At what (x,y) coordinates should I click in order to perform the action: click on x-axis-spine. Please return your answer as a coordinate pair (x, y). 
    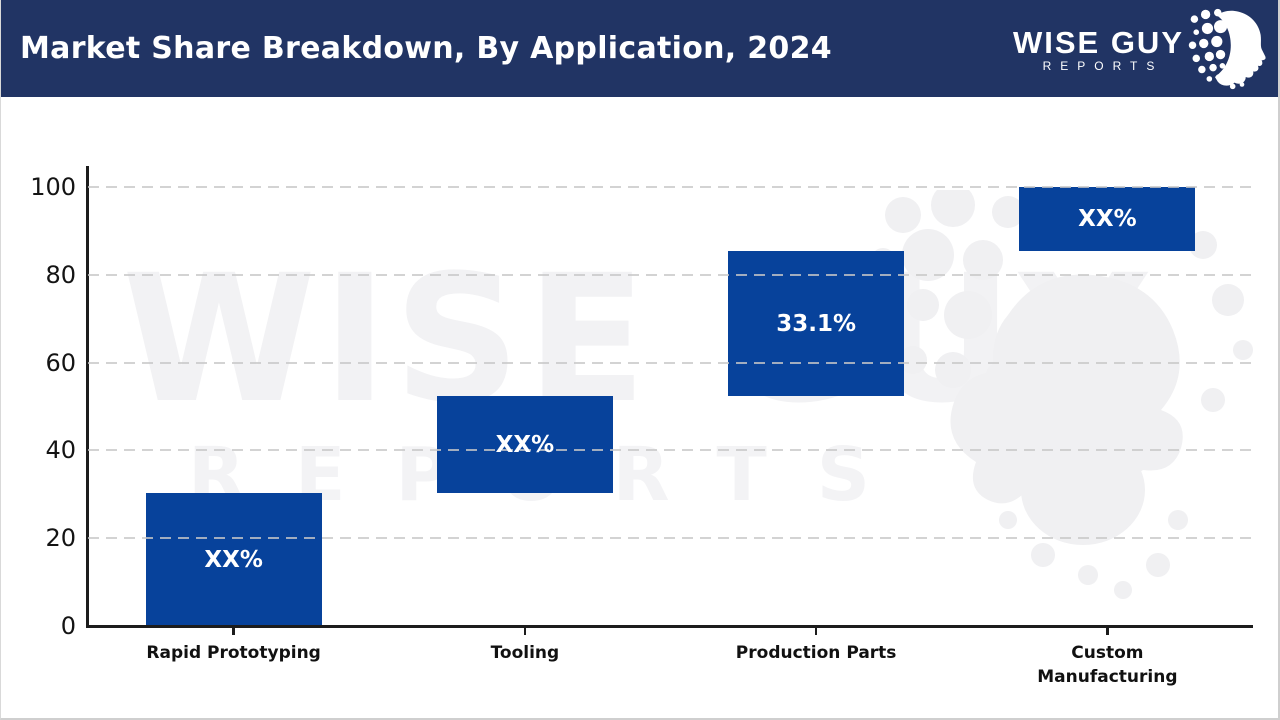
    Looking at the image, I should click on (669, 626).